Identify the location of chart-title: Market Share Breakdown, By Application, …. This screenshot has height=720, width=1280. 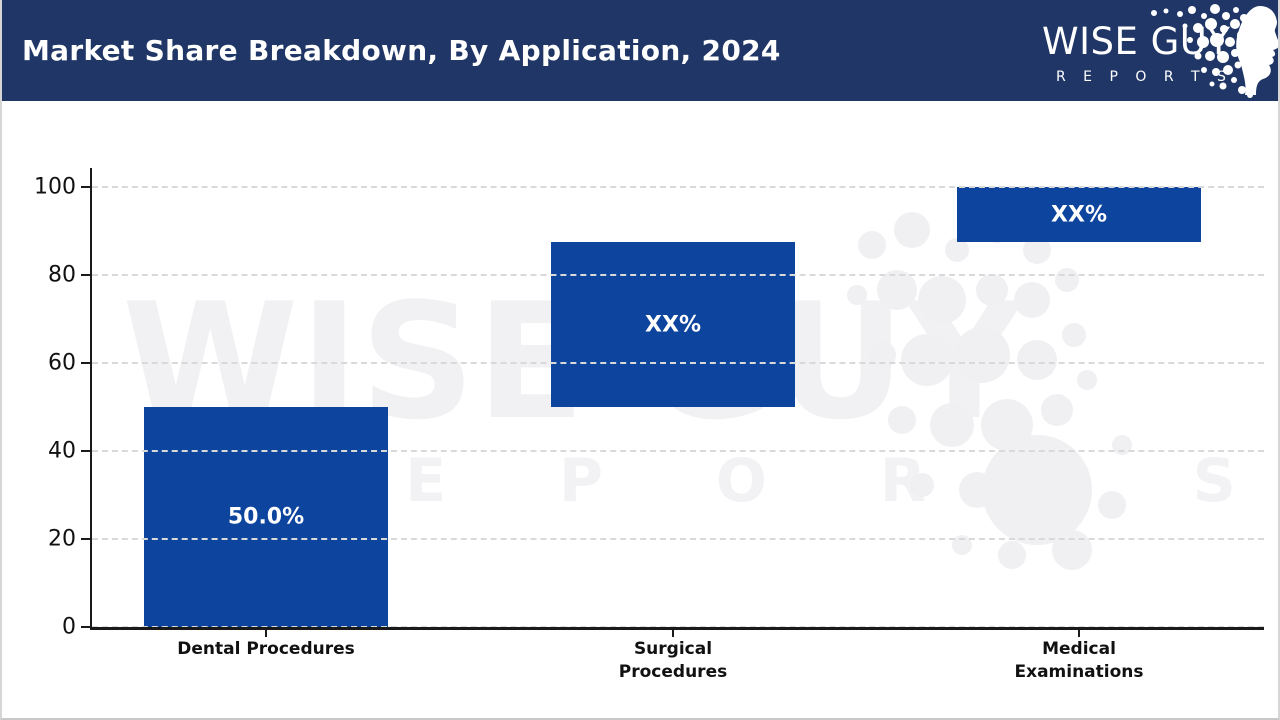
(401, 50).